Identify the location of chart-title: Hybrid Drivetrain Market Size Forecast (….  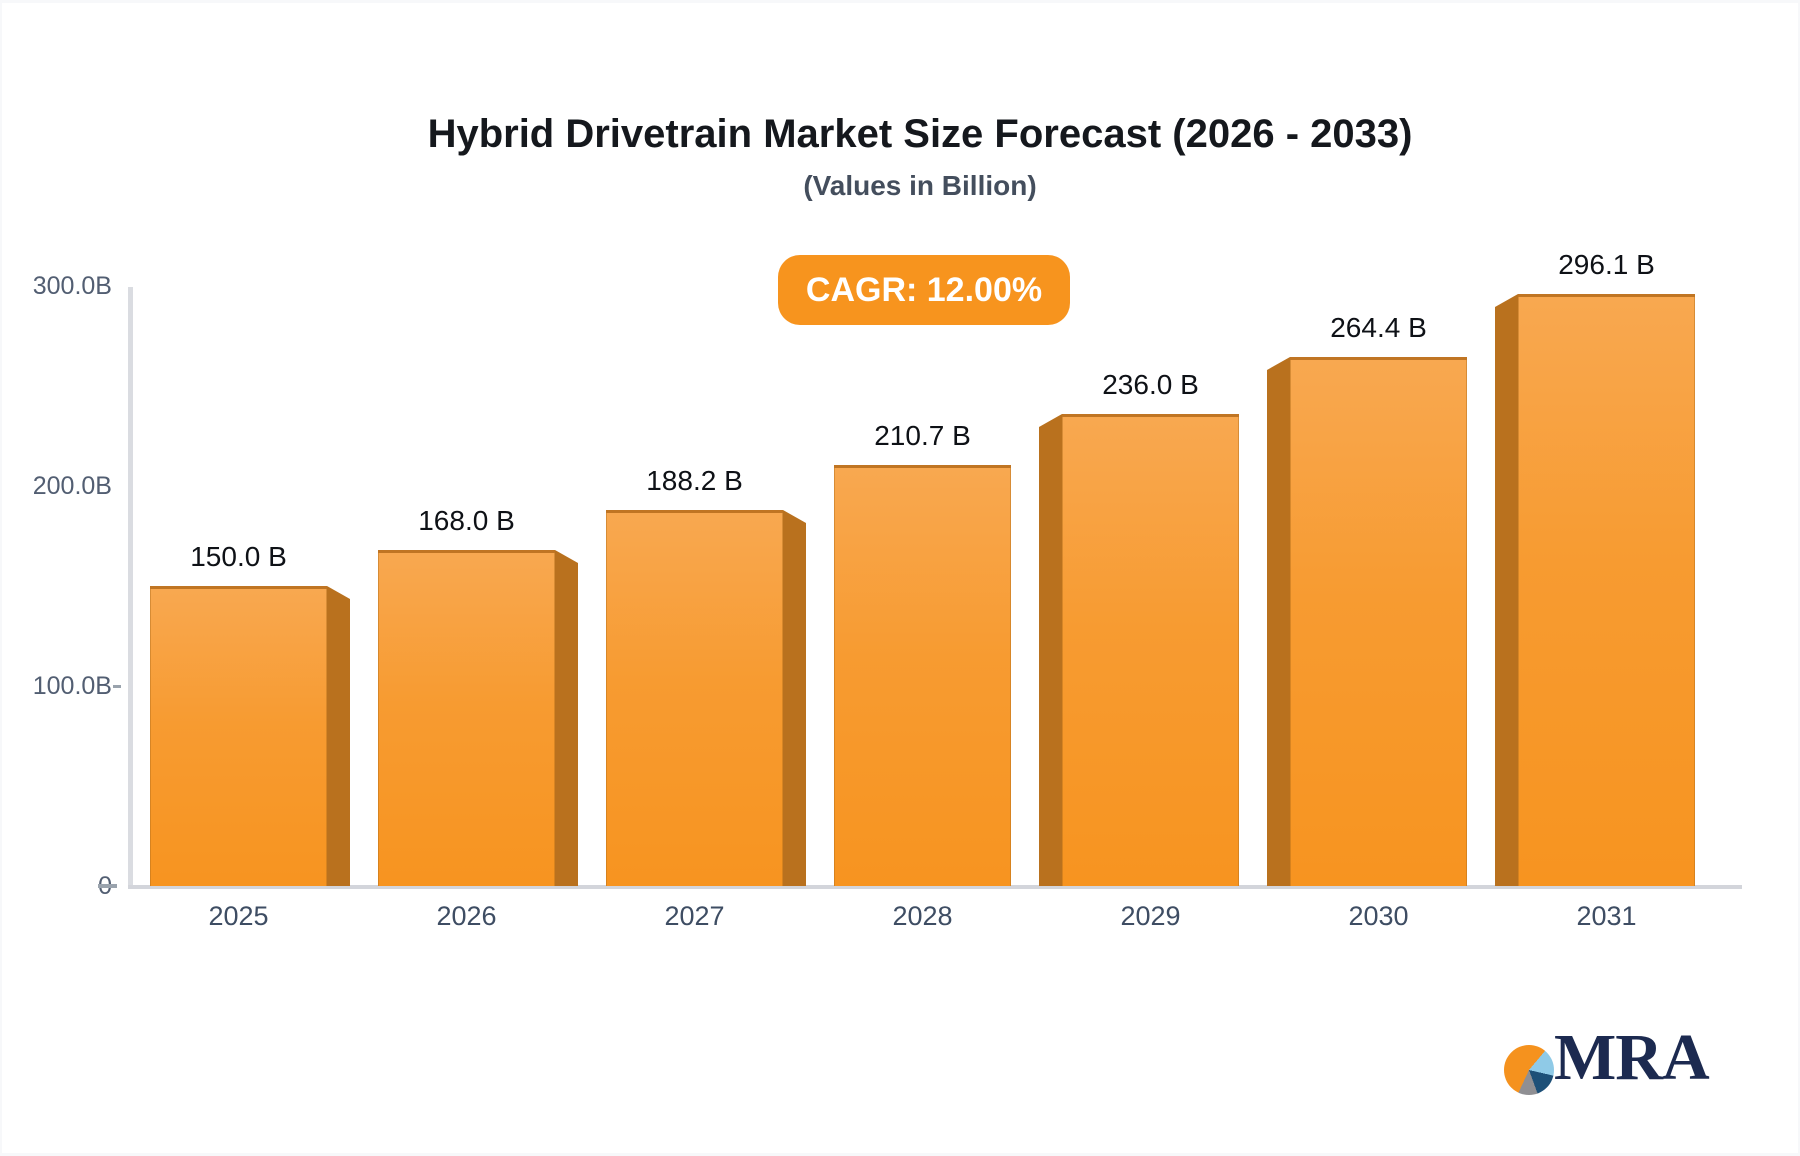
(920, 134).